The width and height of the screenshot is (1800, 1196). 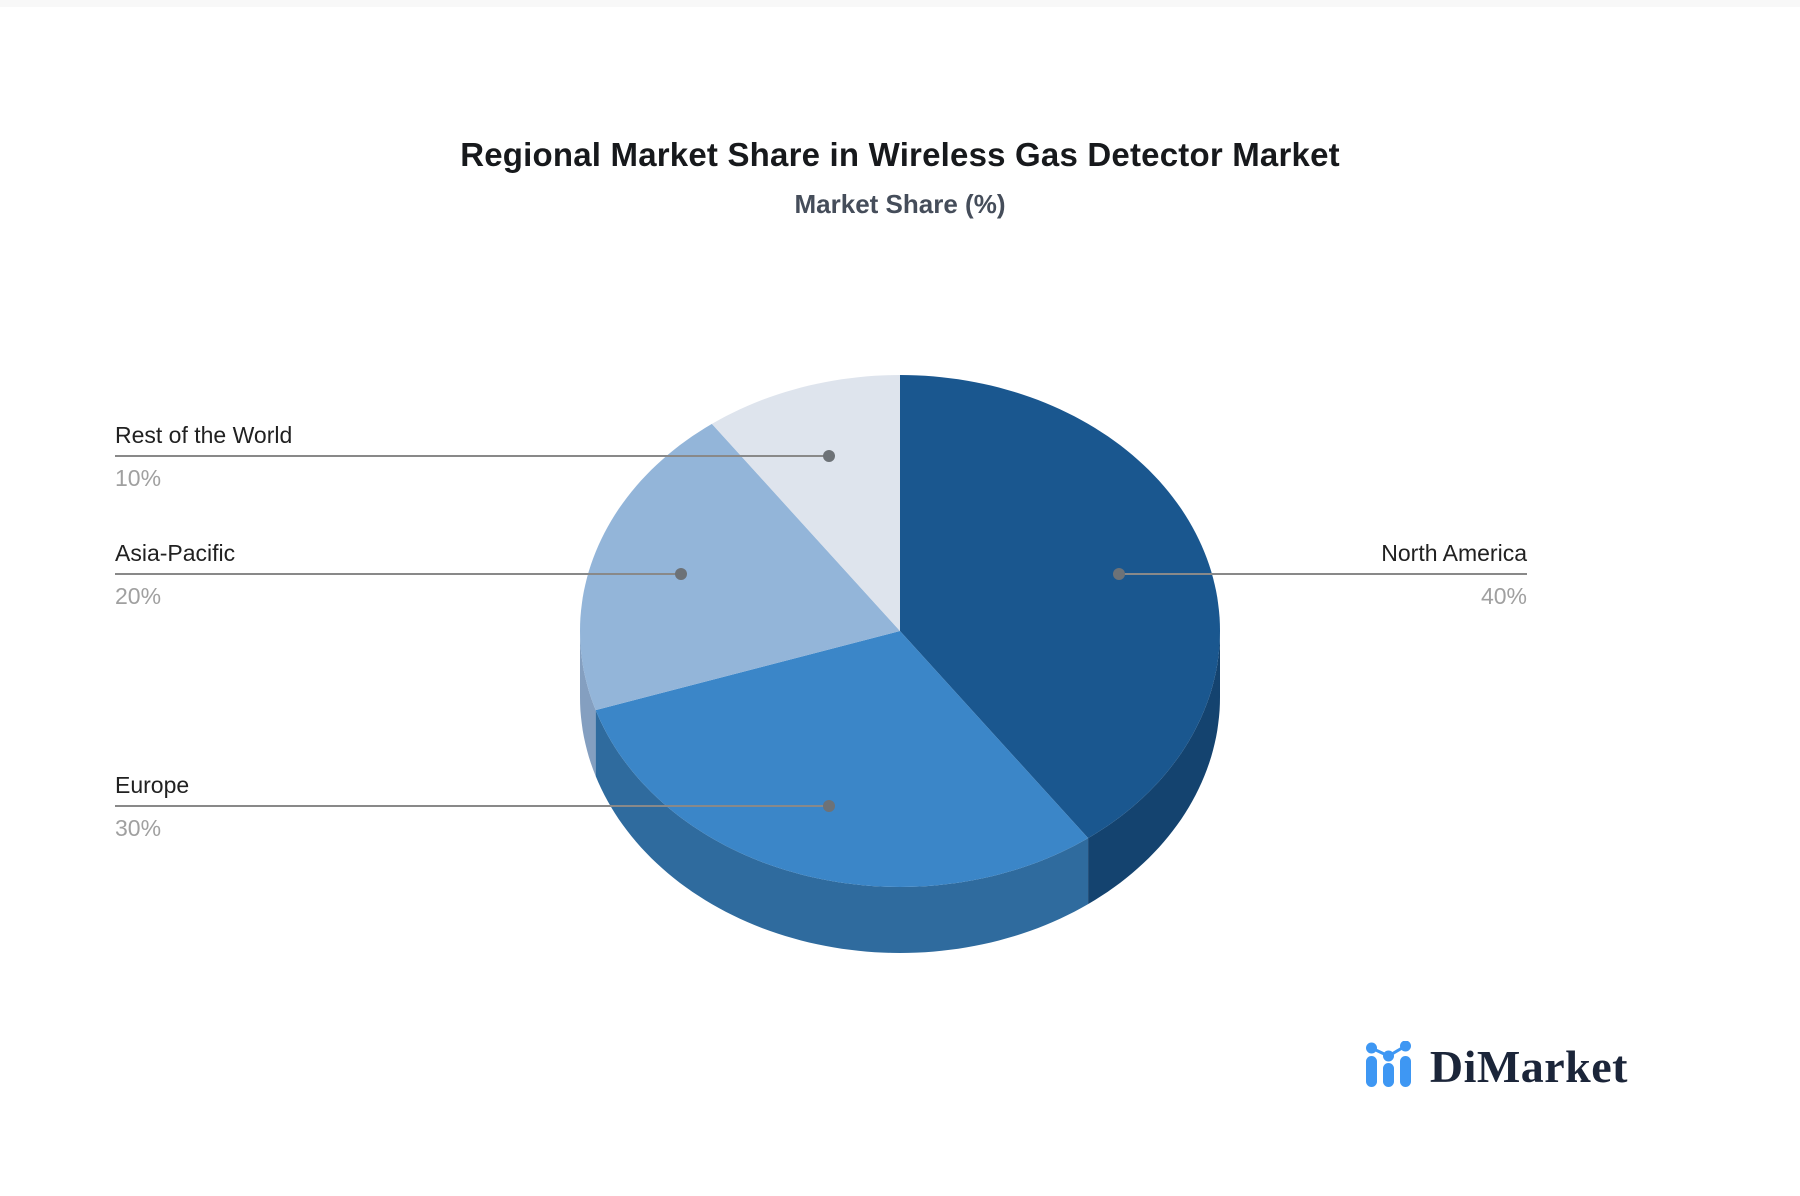 What do you see at coordinates (842, 831) in the screenshot?
I see `slice-side-europe` at bounding box center [842, 831].